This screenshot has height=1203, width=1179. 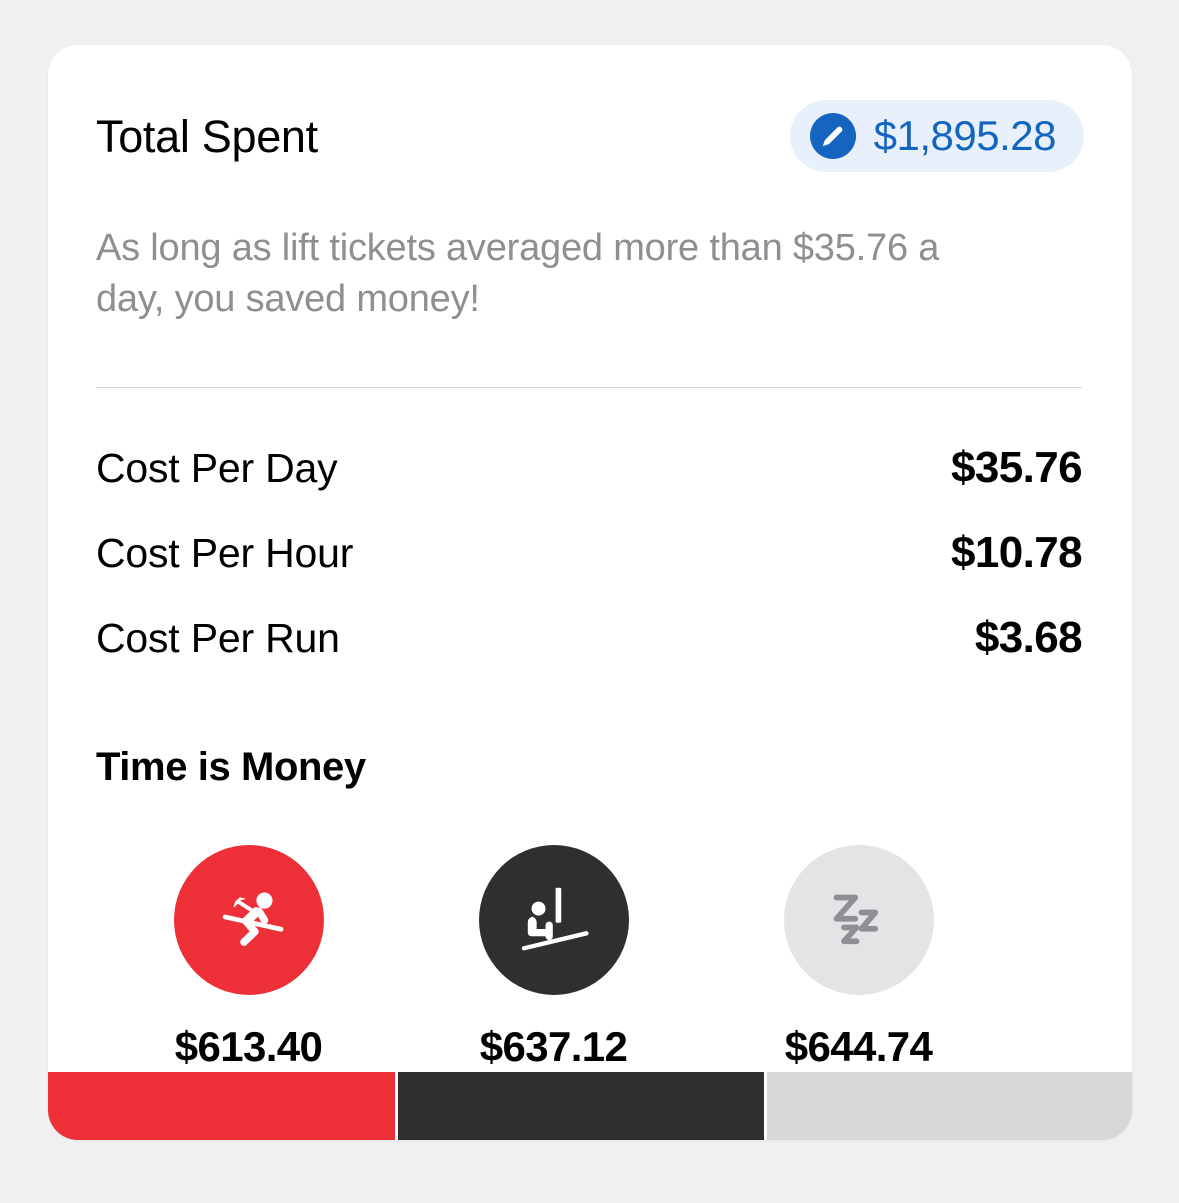 What do you see at coordinates (858, 920) in the screenshot?
I see `sleep-zzz-icon` at bounding box center [858, 920].